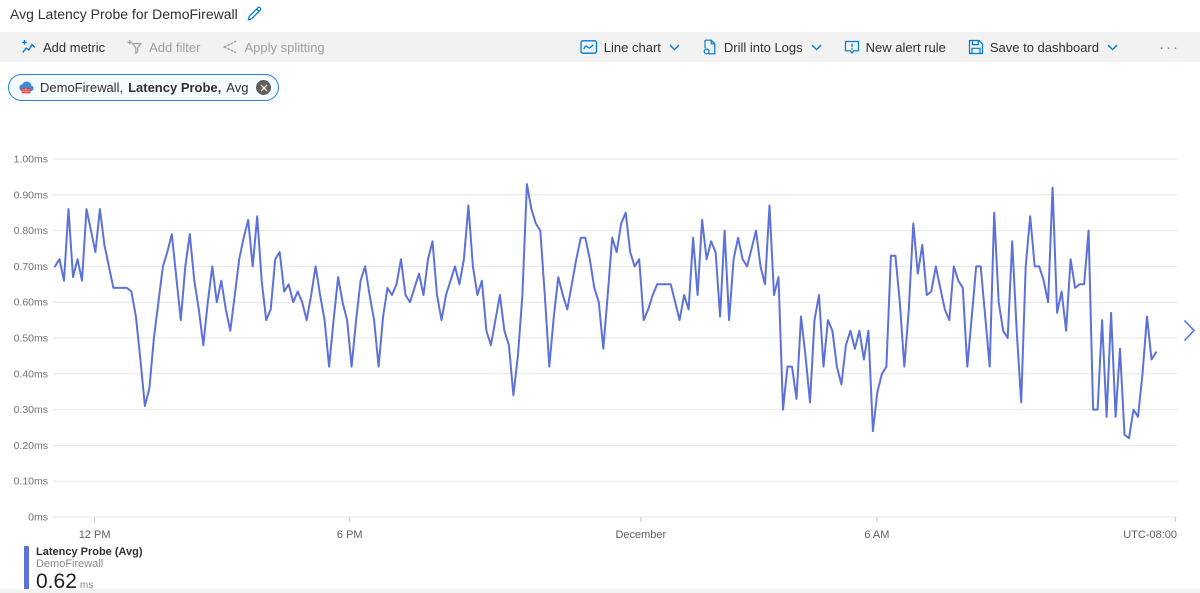 This screenshot has height=593, width=1200. I want to click on apply-splitting-label: Apply splitting, so click(284, 47).